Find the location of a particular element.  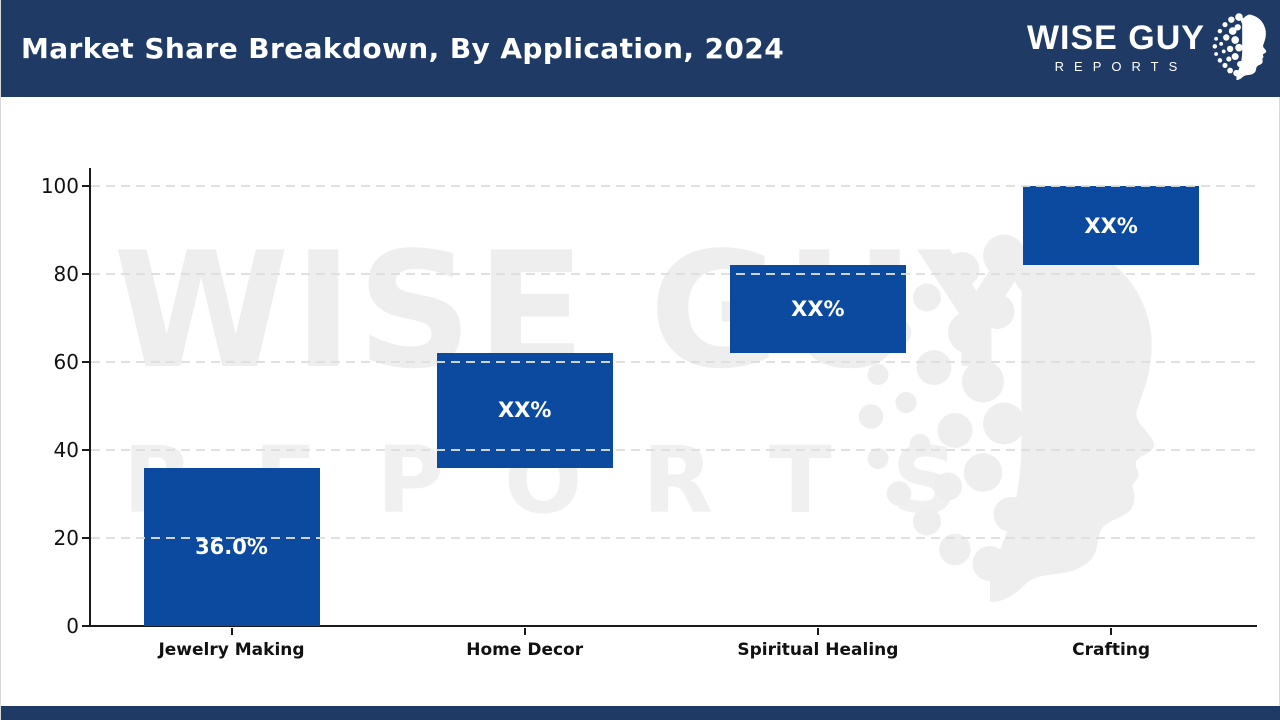

x-tick-label: Spiritual Healing is located at coordinates (818, 650).